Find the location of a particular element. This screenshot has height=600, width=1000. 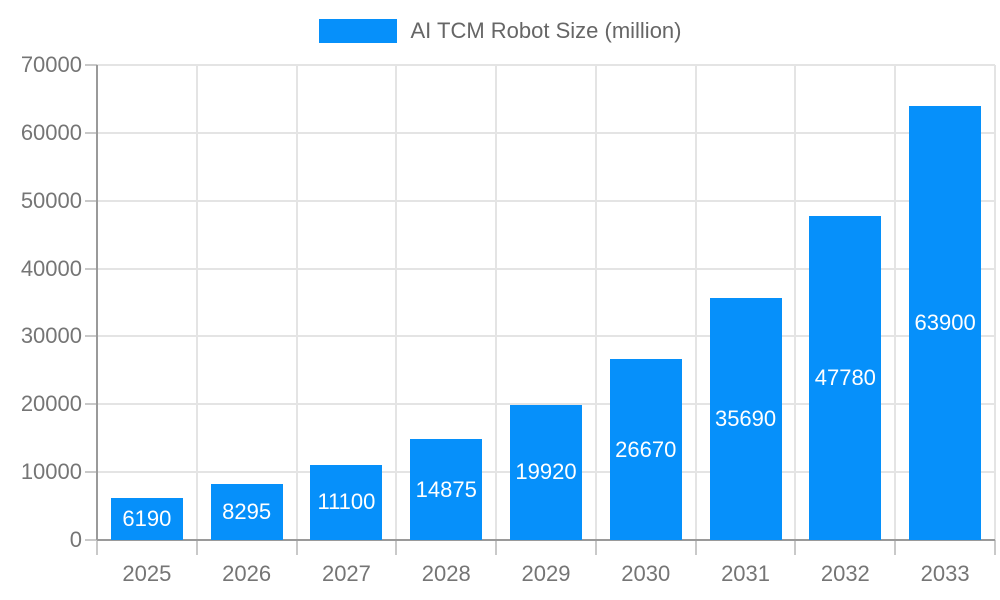

y-axis-label: 50000 is located at coordinates (51, 200).